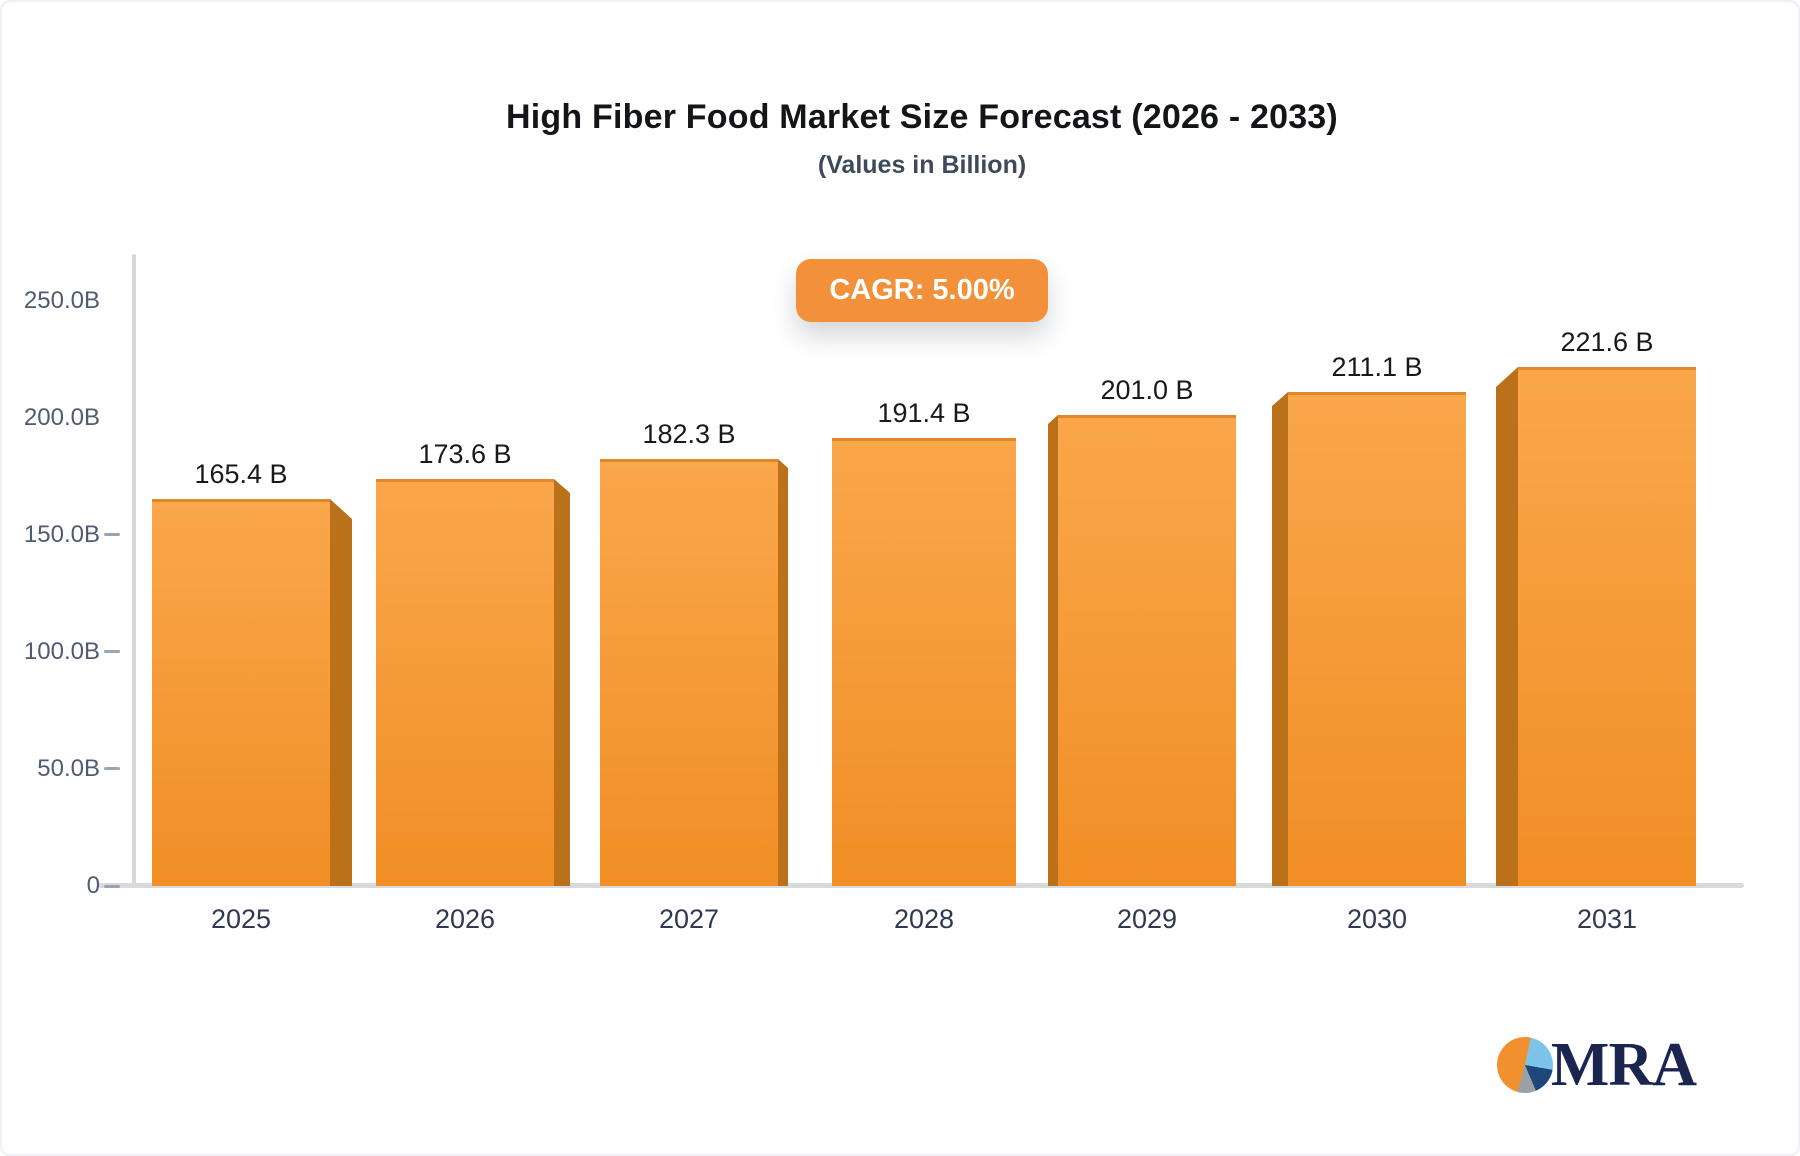 This screenshot has height=1156, width=1800. Describe the element at coordinates (465, 454) in the screenshot. I see `bar-value-label: 173.6 B` at that location.